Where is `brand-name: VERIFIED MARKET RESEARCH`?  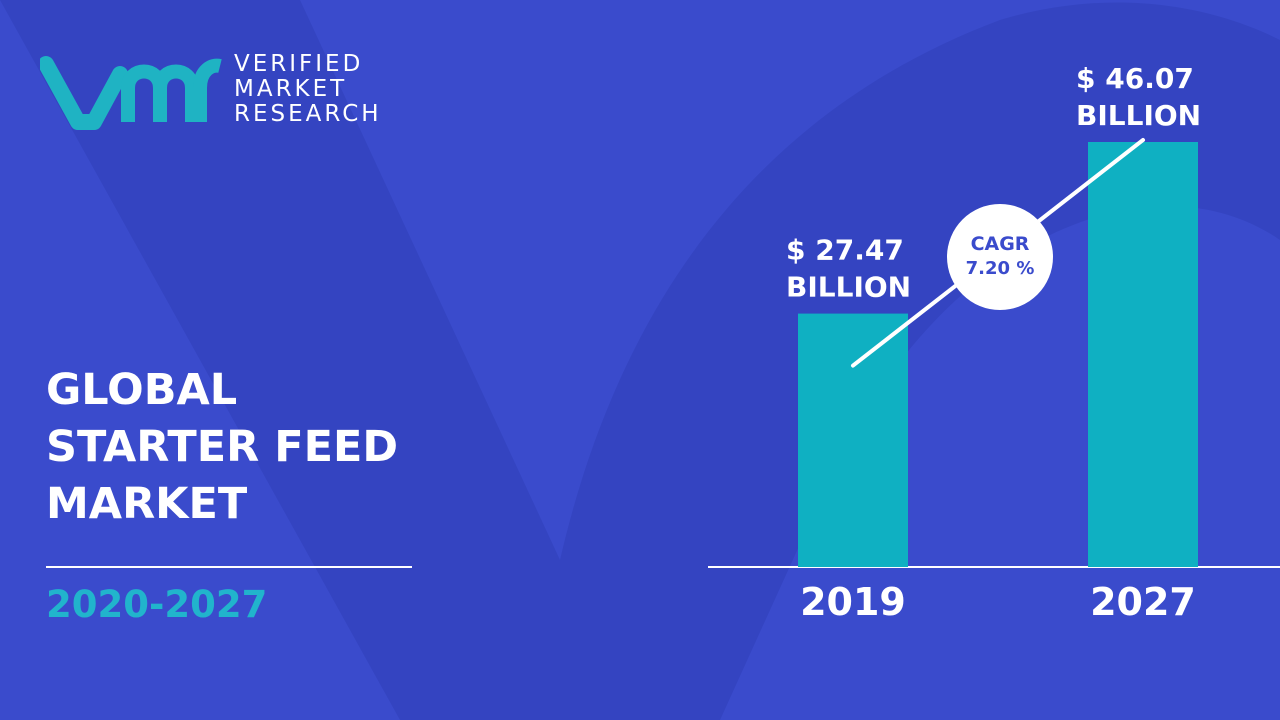
brand-name: VERIFIED MARKET RESEARCH is located at coordinates (308, 88).